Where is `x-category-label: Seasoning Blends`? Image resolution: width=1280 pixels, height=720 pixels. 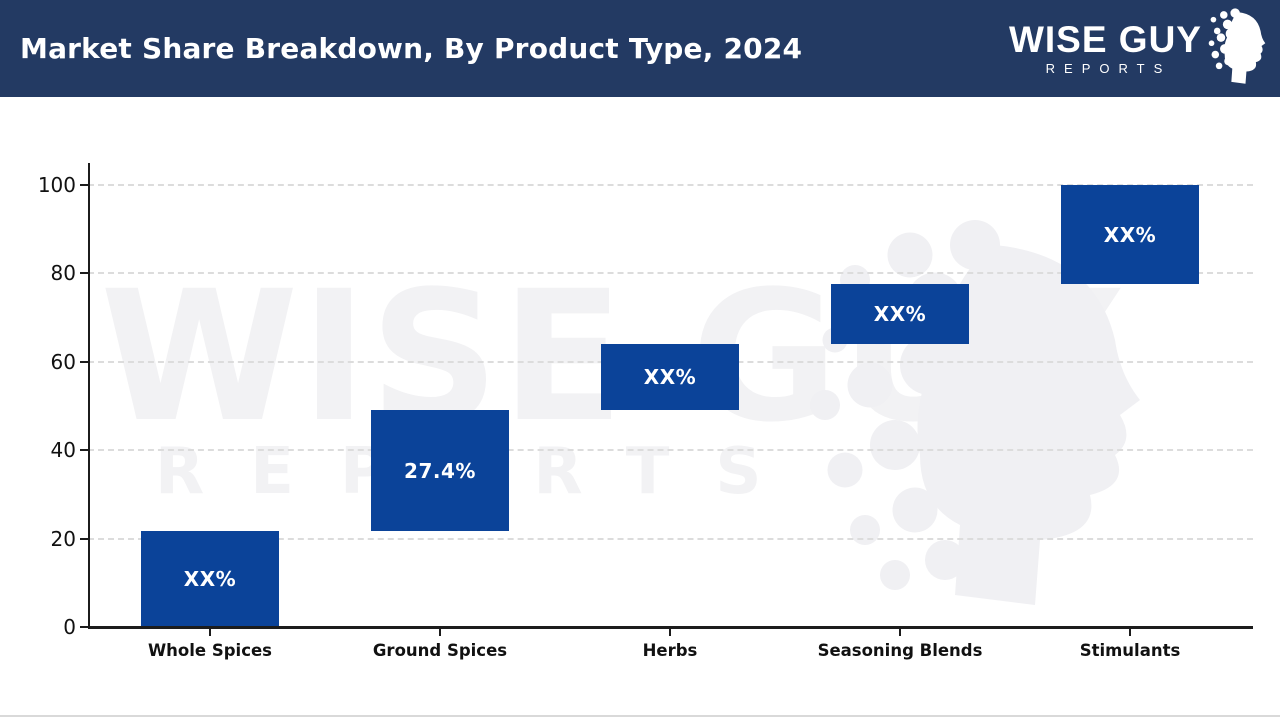
x-category-label: Seasoning Blends is located at coordinates (900, 650).